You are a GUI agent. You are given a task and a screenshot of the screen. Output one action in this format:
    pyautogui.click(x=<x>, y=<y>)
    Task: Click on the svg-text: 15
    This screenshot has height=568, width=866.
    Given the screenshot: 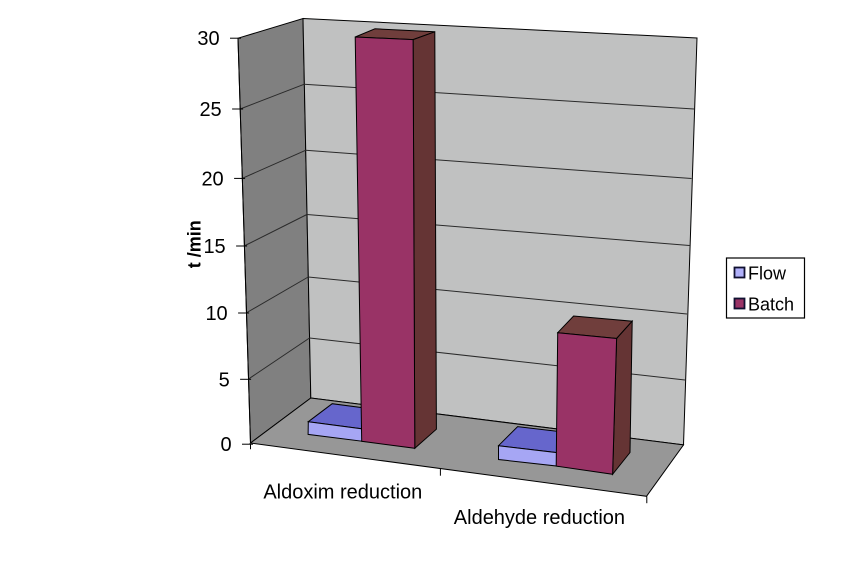 What is the action you would take?
    pyautogui.click(x=214, y=247)
    